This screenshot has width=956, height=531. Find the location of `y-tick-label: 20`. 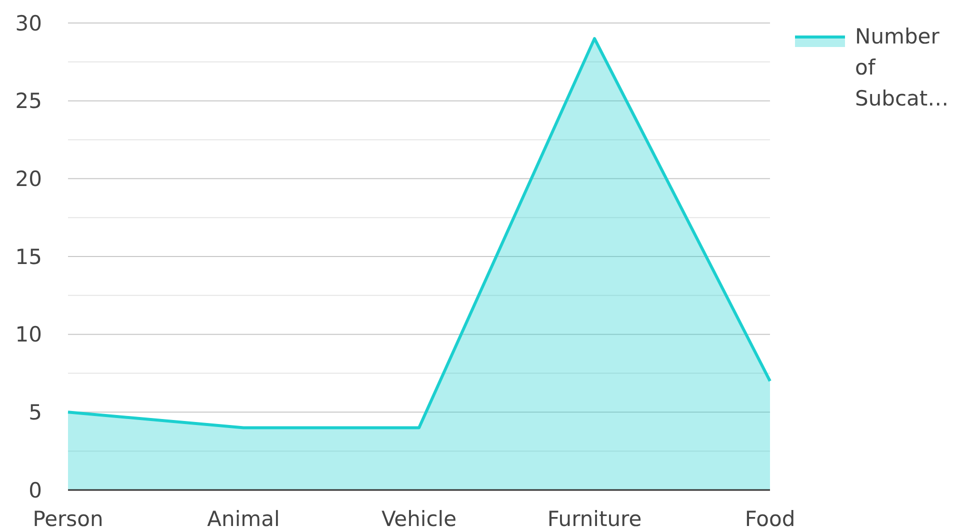

y-tick-label: 20 is located at coordinates (28, 179).